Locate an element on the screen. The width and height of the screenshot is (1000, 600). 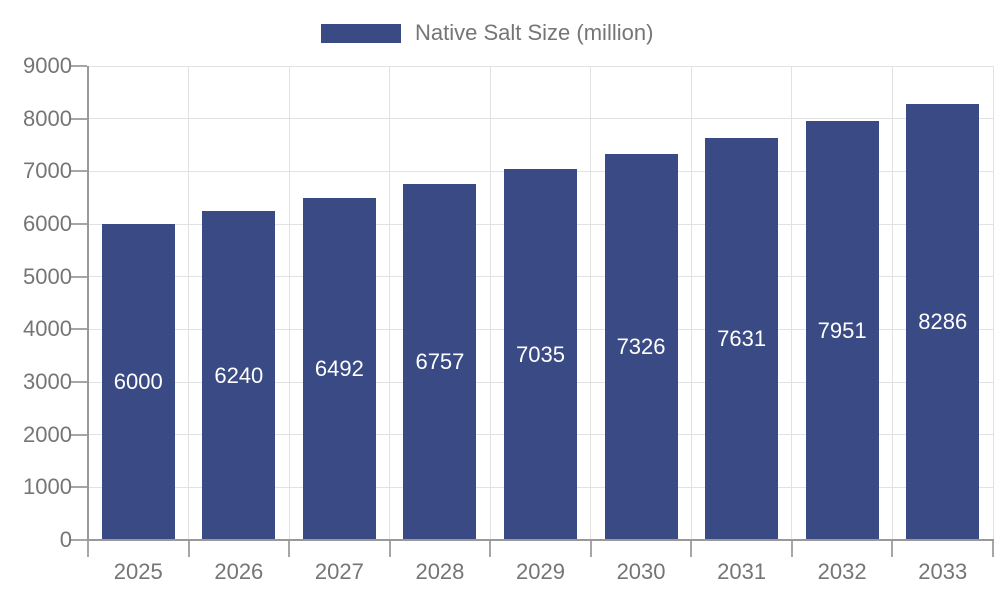
bar-value-label: 6757 is located at coordinates (440, 362).